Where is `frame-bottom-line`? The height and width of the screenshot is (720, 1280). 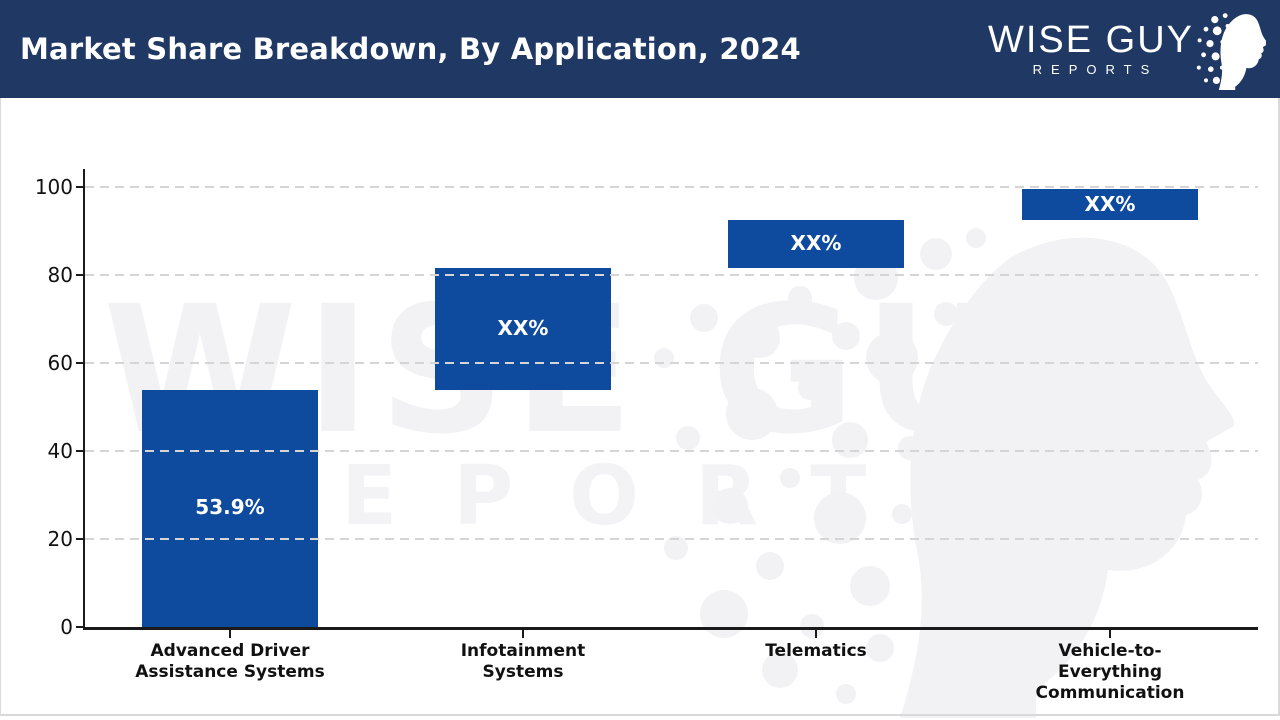
frame-bottom-line is located at coordinates (640, 715).